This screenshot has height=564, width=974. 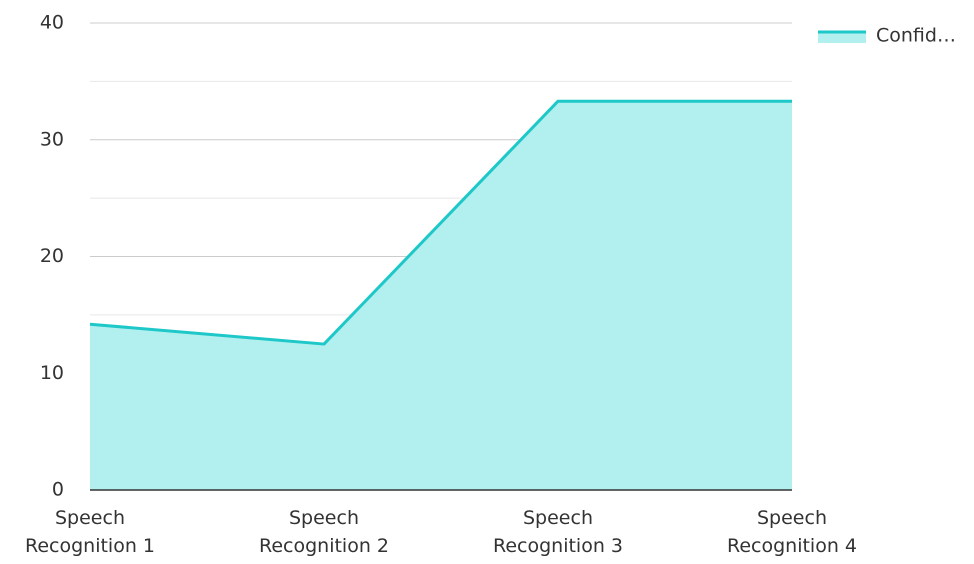 I want to click on x-tick-text: Speech Recognition 2, so click(x=323, y=532).